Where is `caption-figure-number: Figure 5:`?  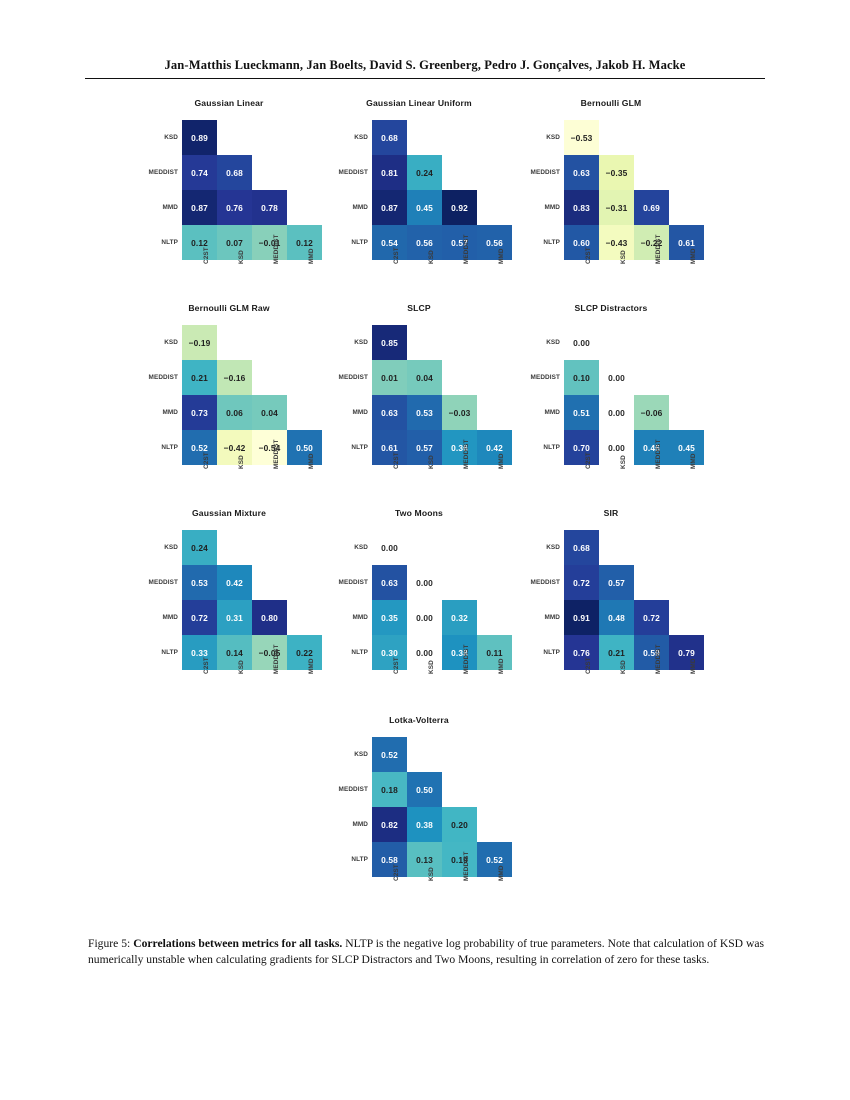
caption-figure-number: Figure 5: is located at coordinates (109, 943).